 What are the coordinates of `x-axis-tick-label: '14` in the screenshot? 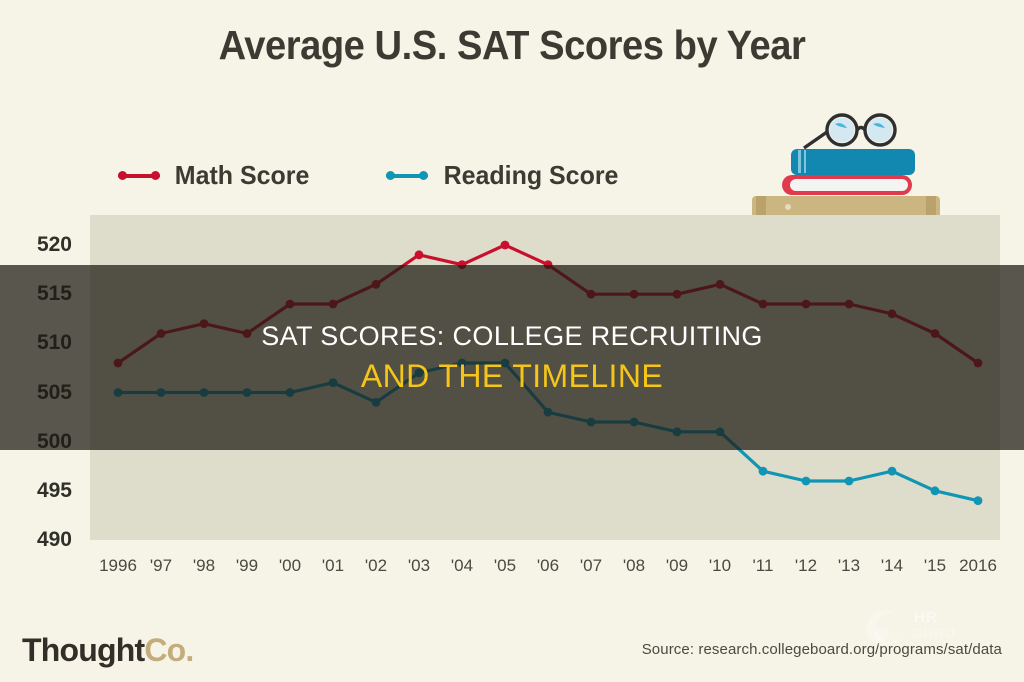 It's located at (892, 565).